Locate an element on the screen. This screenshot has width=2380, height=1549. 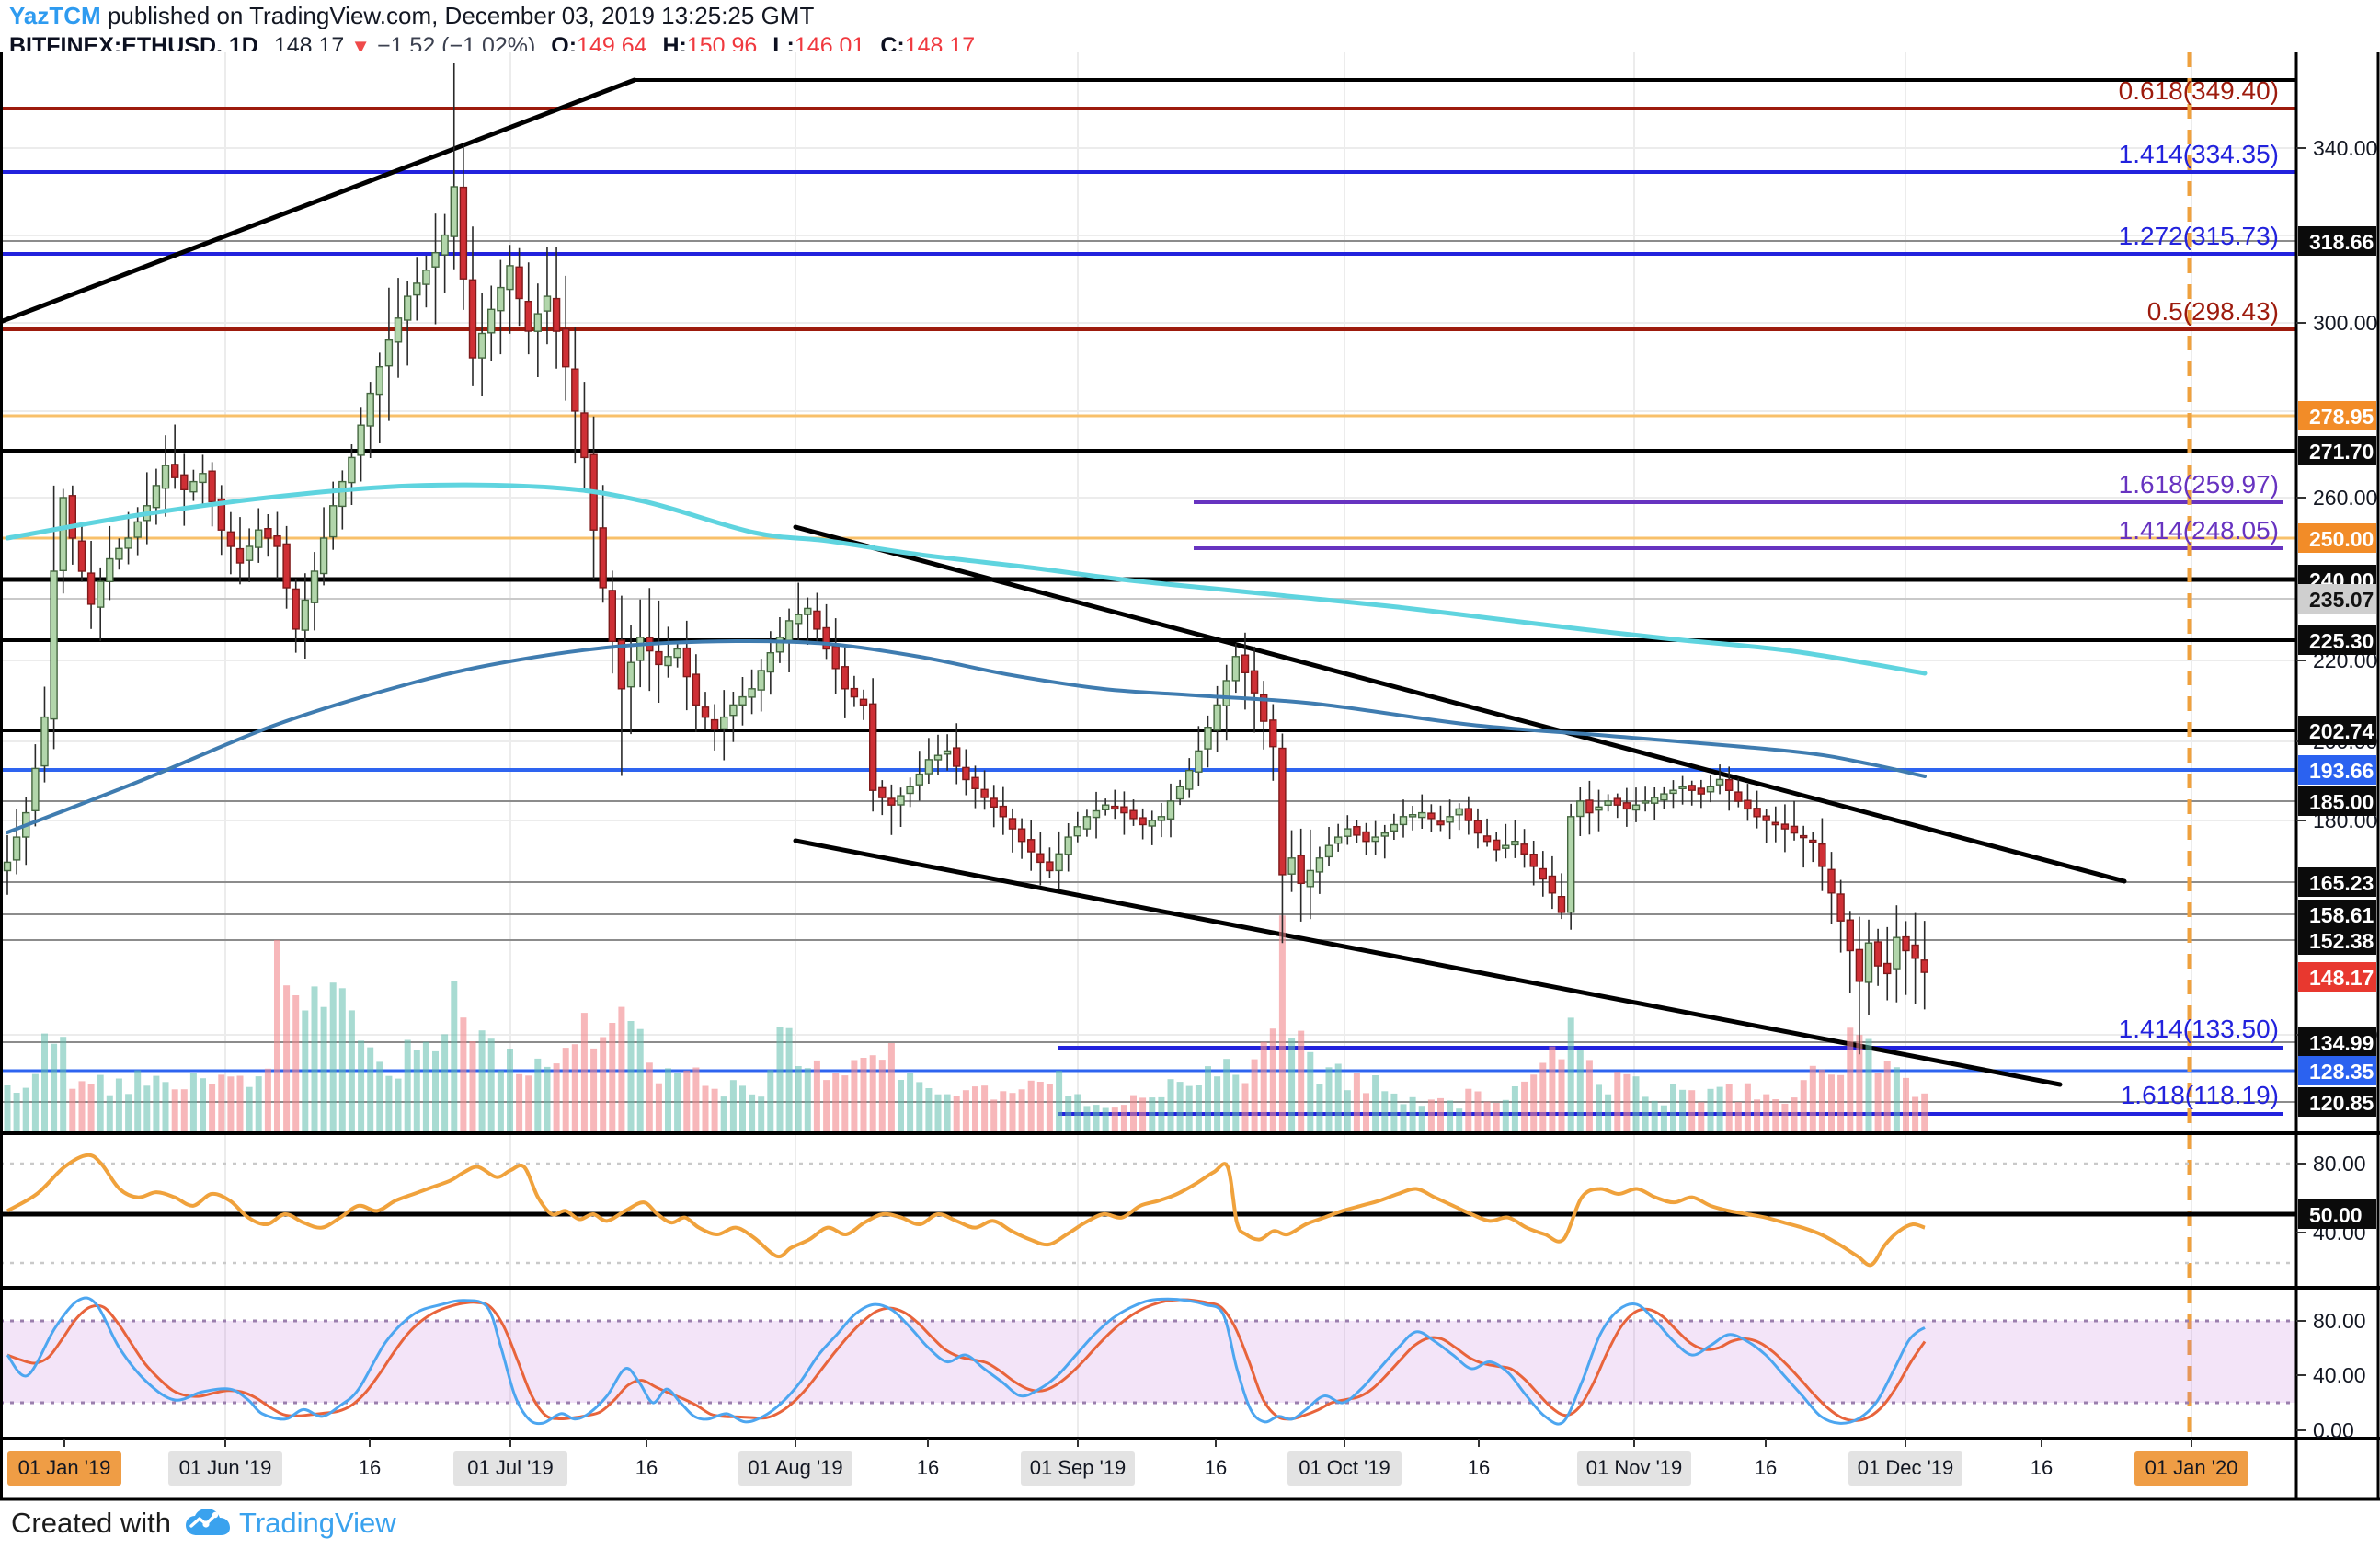
price-badge-label: 202.74 is located at coordinates (2341, 731).